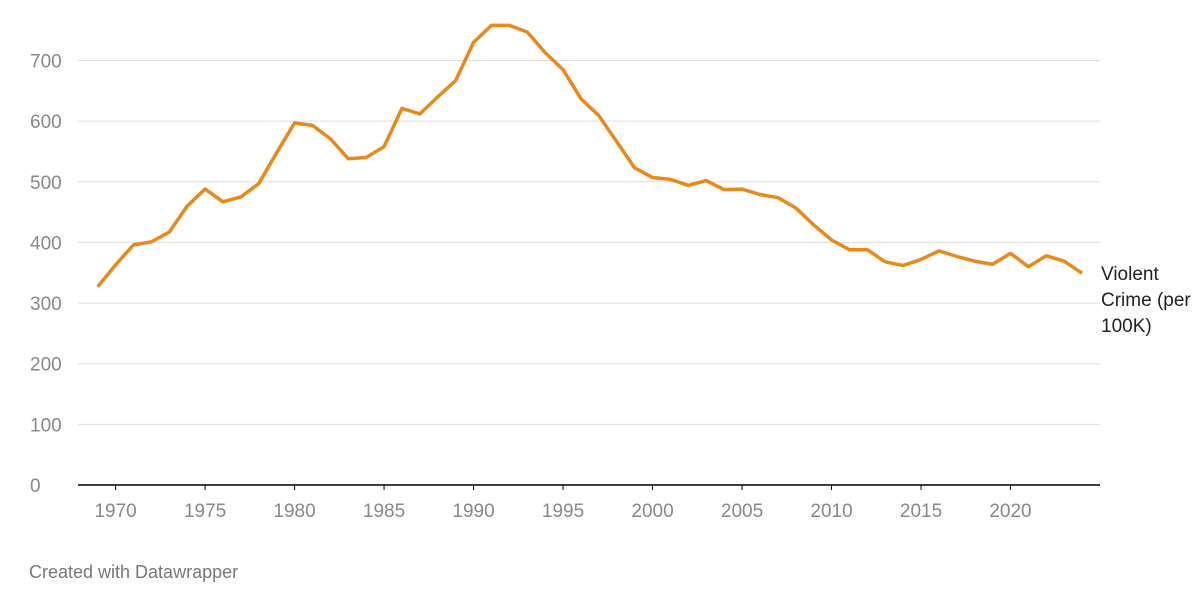  What do you see at coordinates (742, 511) in the screenshot?
I see `x-tick-label: 2005` at bounding box center [742, 511].